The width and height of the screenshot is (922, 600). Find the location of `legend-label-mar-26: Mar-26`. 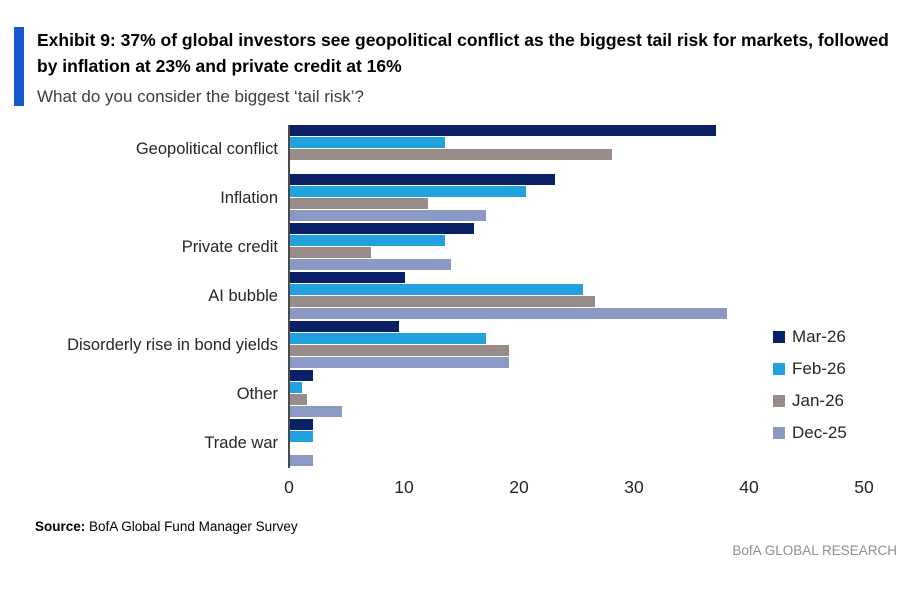

legend-label-mar-26: Mar-26 is located at coordinates (819, 336).